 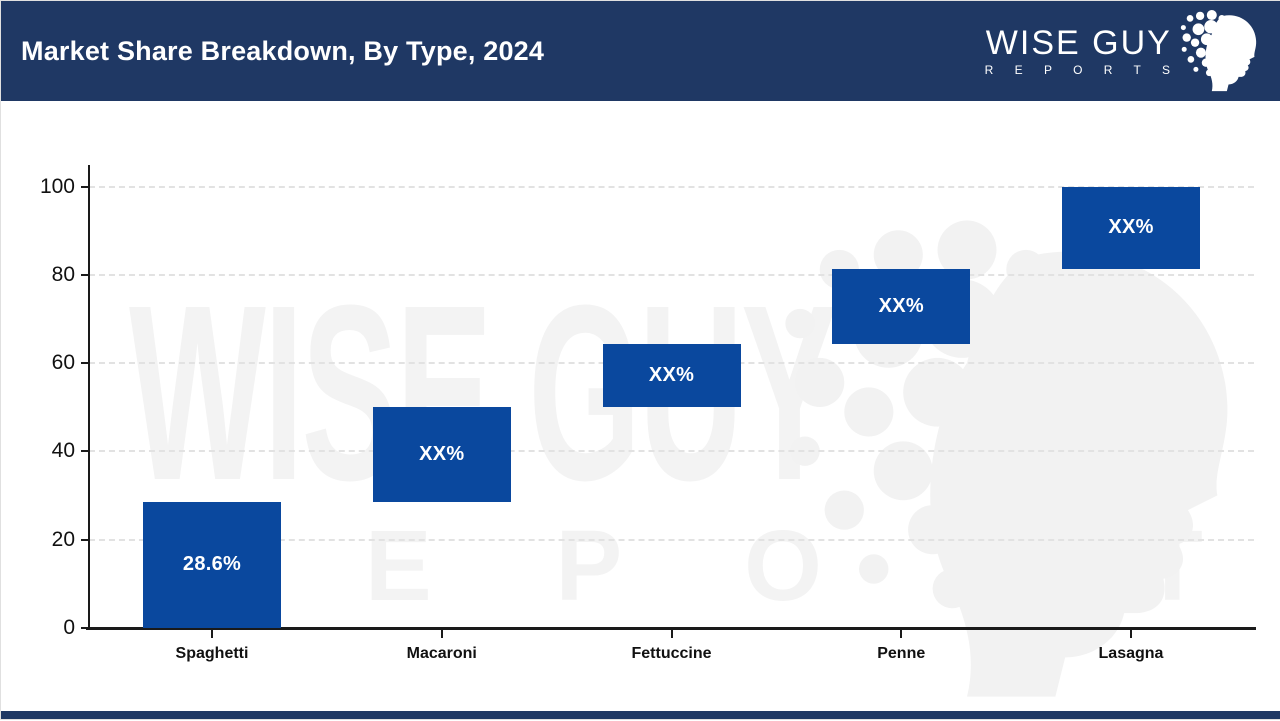 I want to click on bar-value-label: 28.6%, so click(x=212, y=564).